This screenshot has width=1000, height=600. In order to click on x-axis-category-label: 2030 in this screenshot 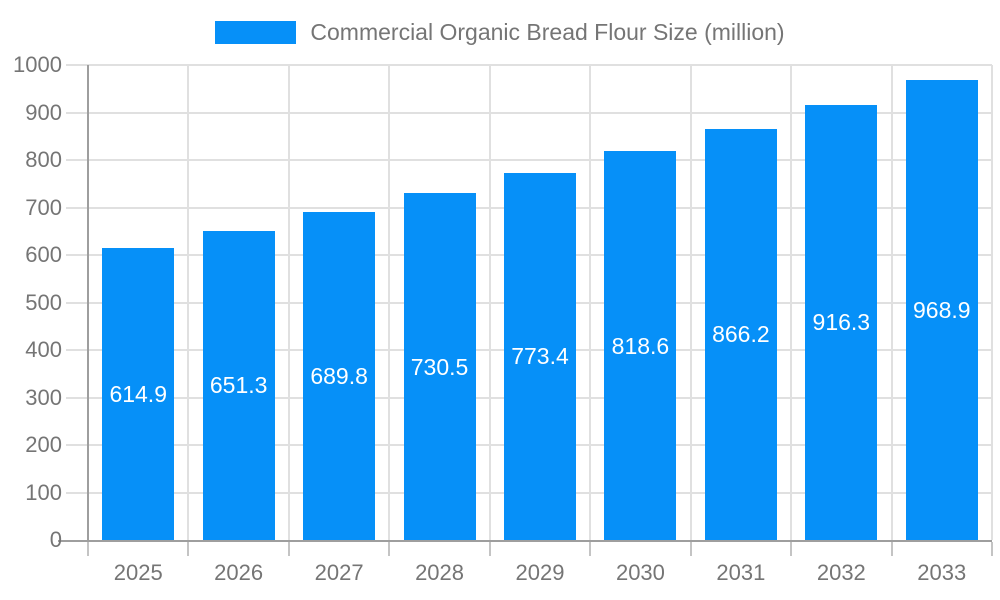, I will do `click(640, 572)`.